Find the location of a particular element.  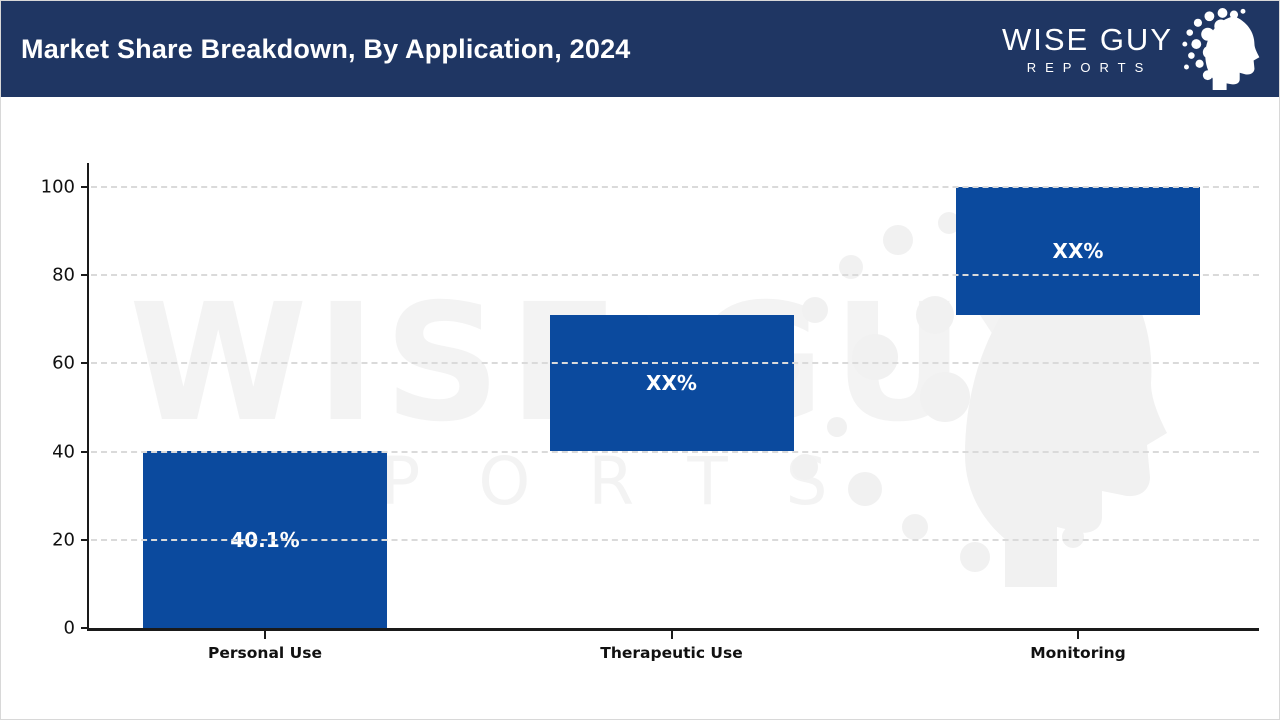

logo-head-icon is located at coordinates (1221, 49).